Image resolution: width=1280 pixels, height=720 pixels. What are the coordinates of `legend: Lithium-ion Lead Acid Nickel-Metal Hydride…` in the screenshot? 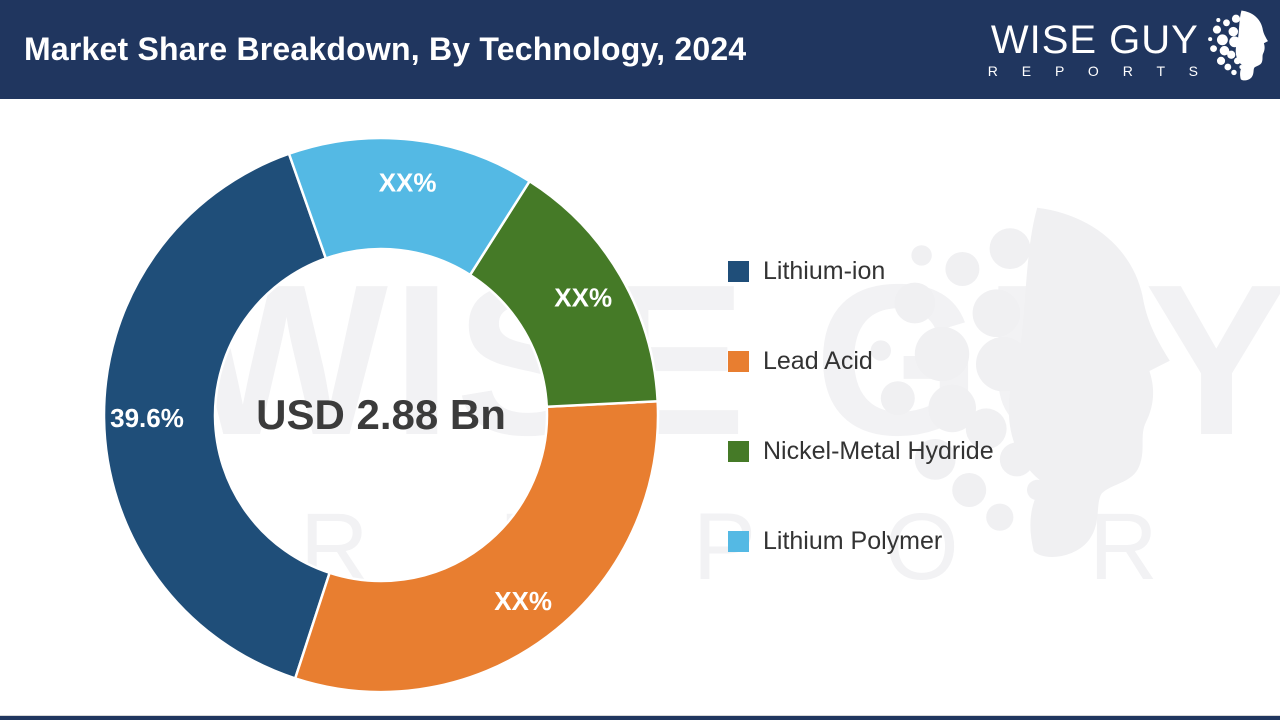 It's located at (861, 434).